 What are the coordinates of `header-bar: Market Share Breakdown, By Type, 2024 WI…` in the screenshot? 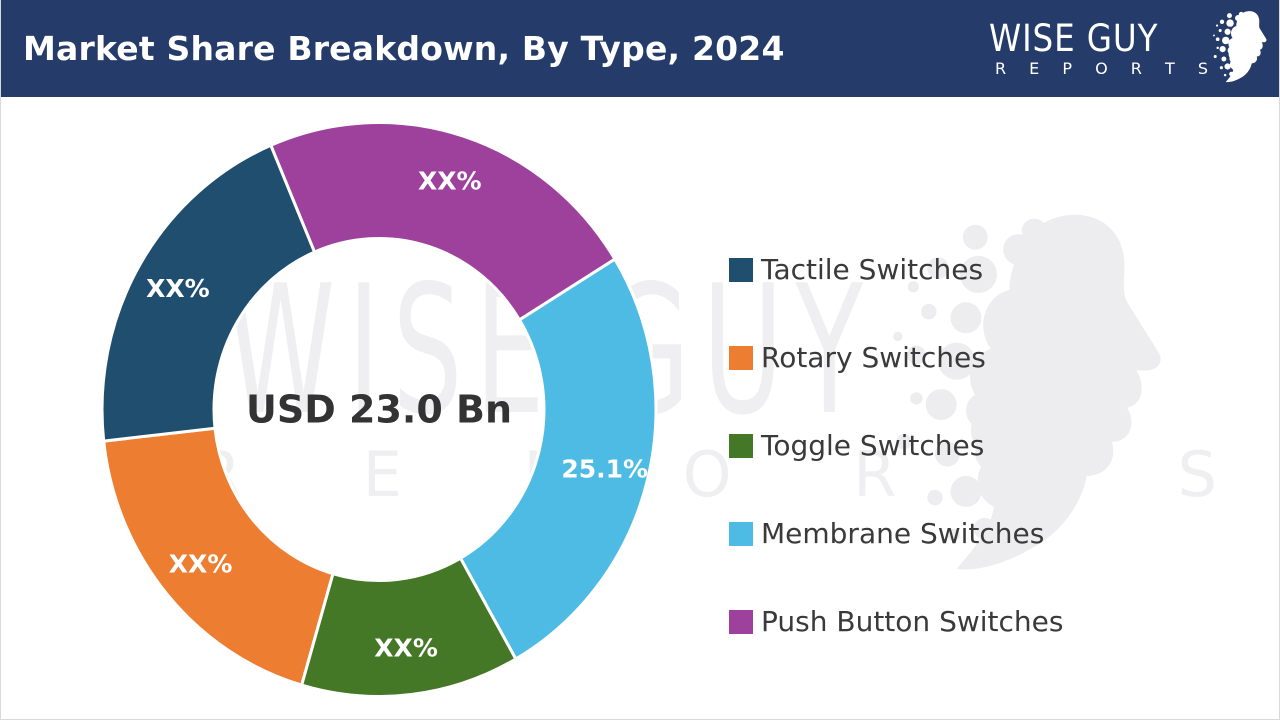 It's located at (640, 48).